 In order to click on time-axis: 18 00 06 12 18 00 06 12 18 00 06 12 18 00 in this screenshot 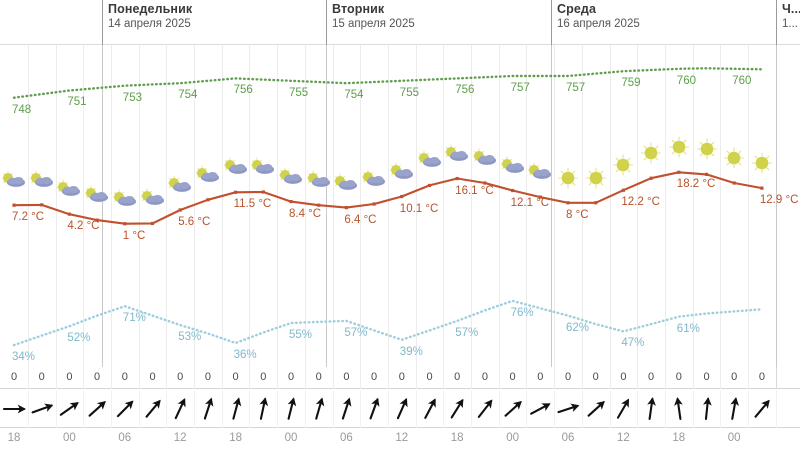, I will do `click(400, 440)`.